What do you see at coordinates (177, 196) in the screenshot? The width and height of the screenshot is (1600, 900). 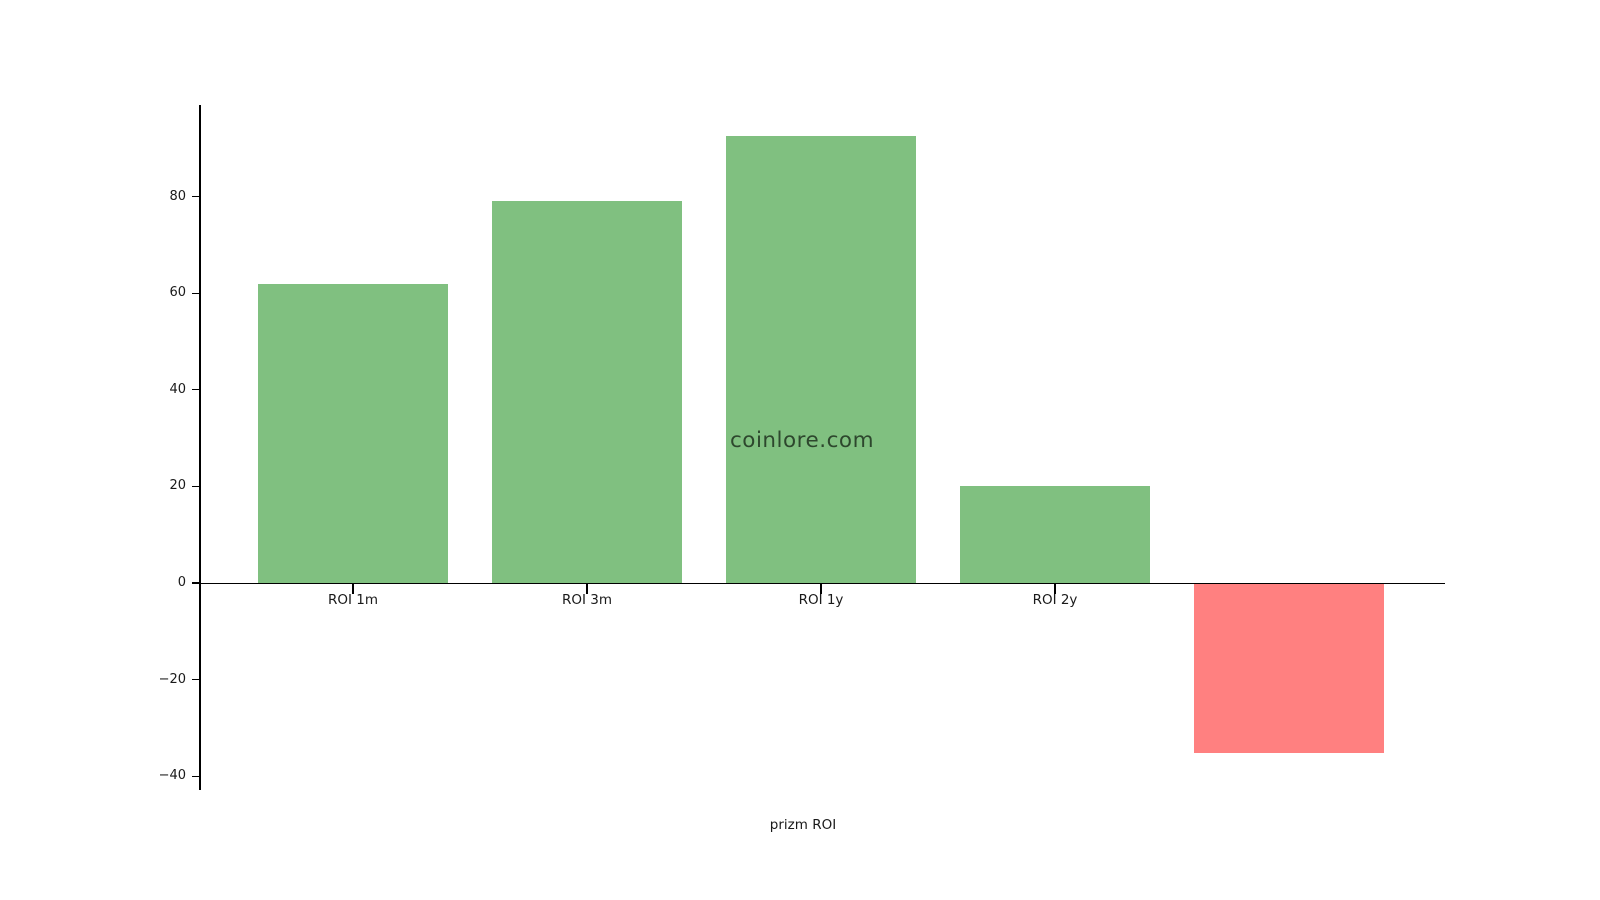 I see `y-tick-label: 80` at bounding box center [177, 196].